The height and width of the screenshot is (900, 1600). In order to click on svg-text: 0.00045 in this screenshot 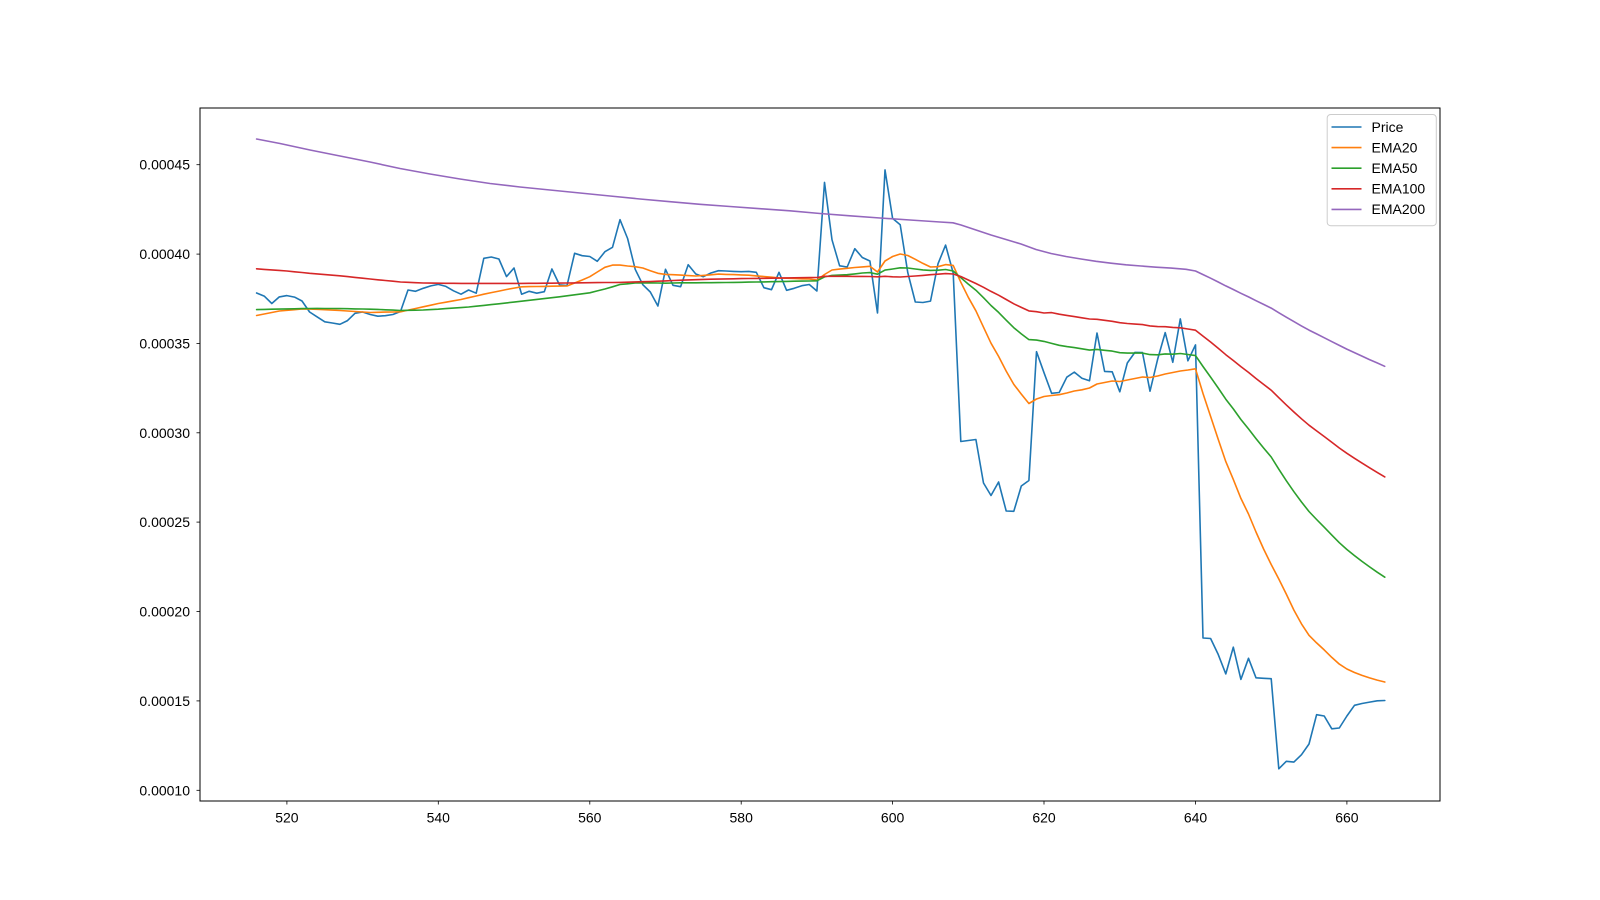, I will do `click(164, 165)`.